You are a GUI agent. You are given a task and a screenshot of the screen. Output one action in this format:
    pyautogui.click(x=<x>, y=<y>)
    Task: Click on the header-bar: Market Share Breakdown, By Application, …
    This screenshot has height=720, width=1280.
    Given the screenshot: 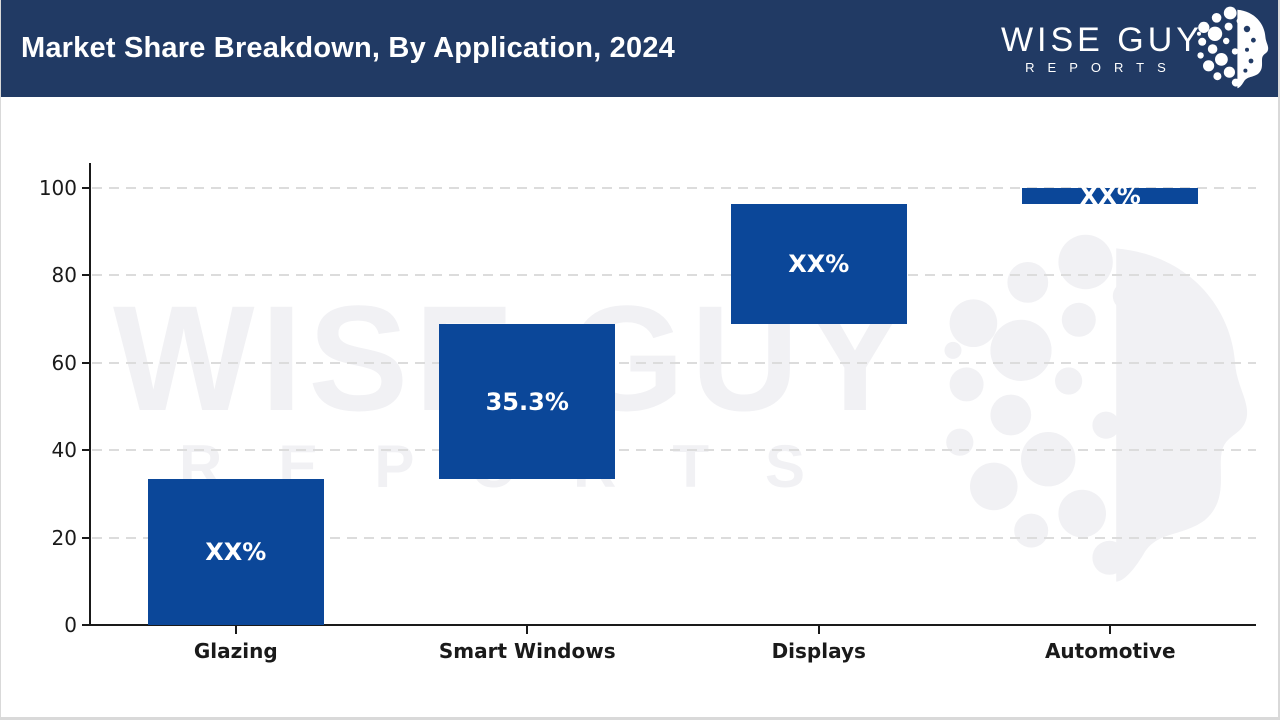 What is the action you would take?
    pyautogui.click(x=639, y=48)
    